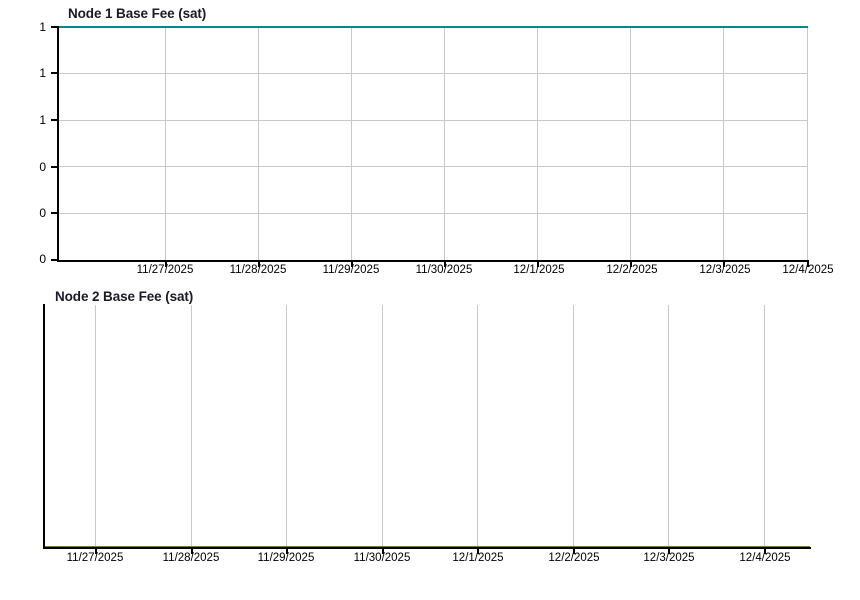  What do you see at coordinates (444, 270) in the screenshot?
I see `chart-1-x-label: 11/30/2025` at bounding box center [444, 270].